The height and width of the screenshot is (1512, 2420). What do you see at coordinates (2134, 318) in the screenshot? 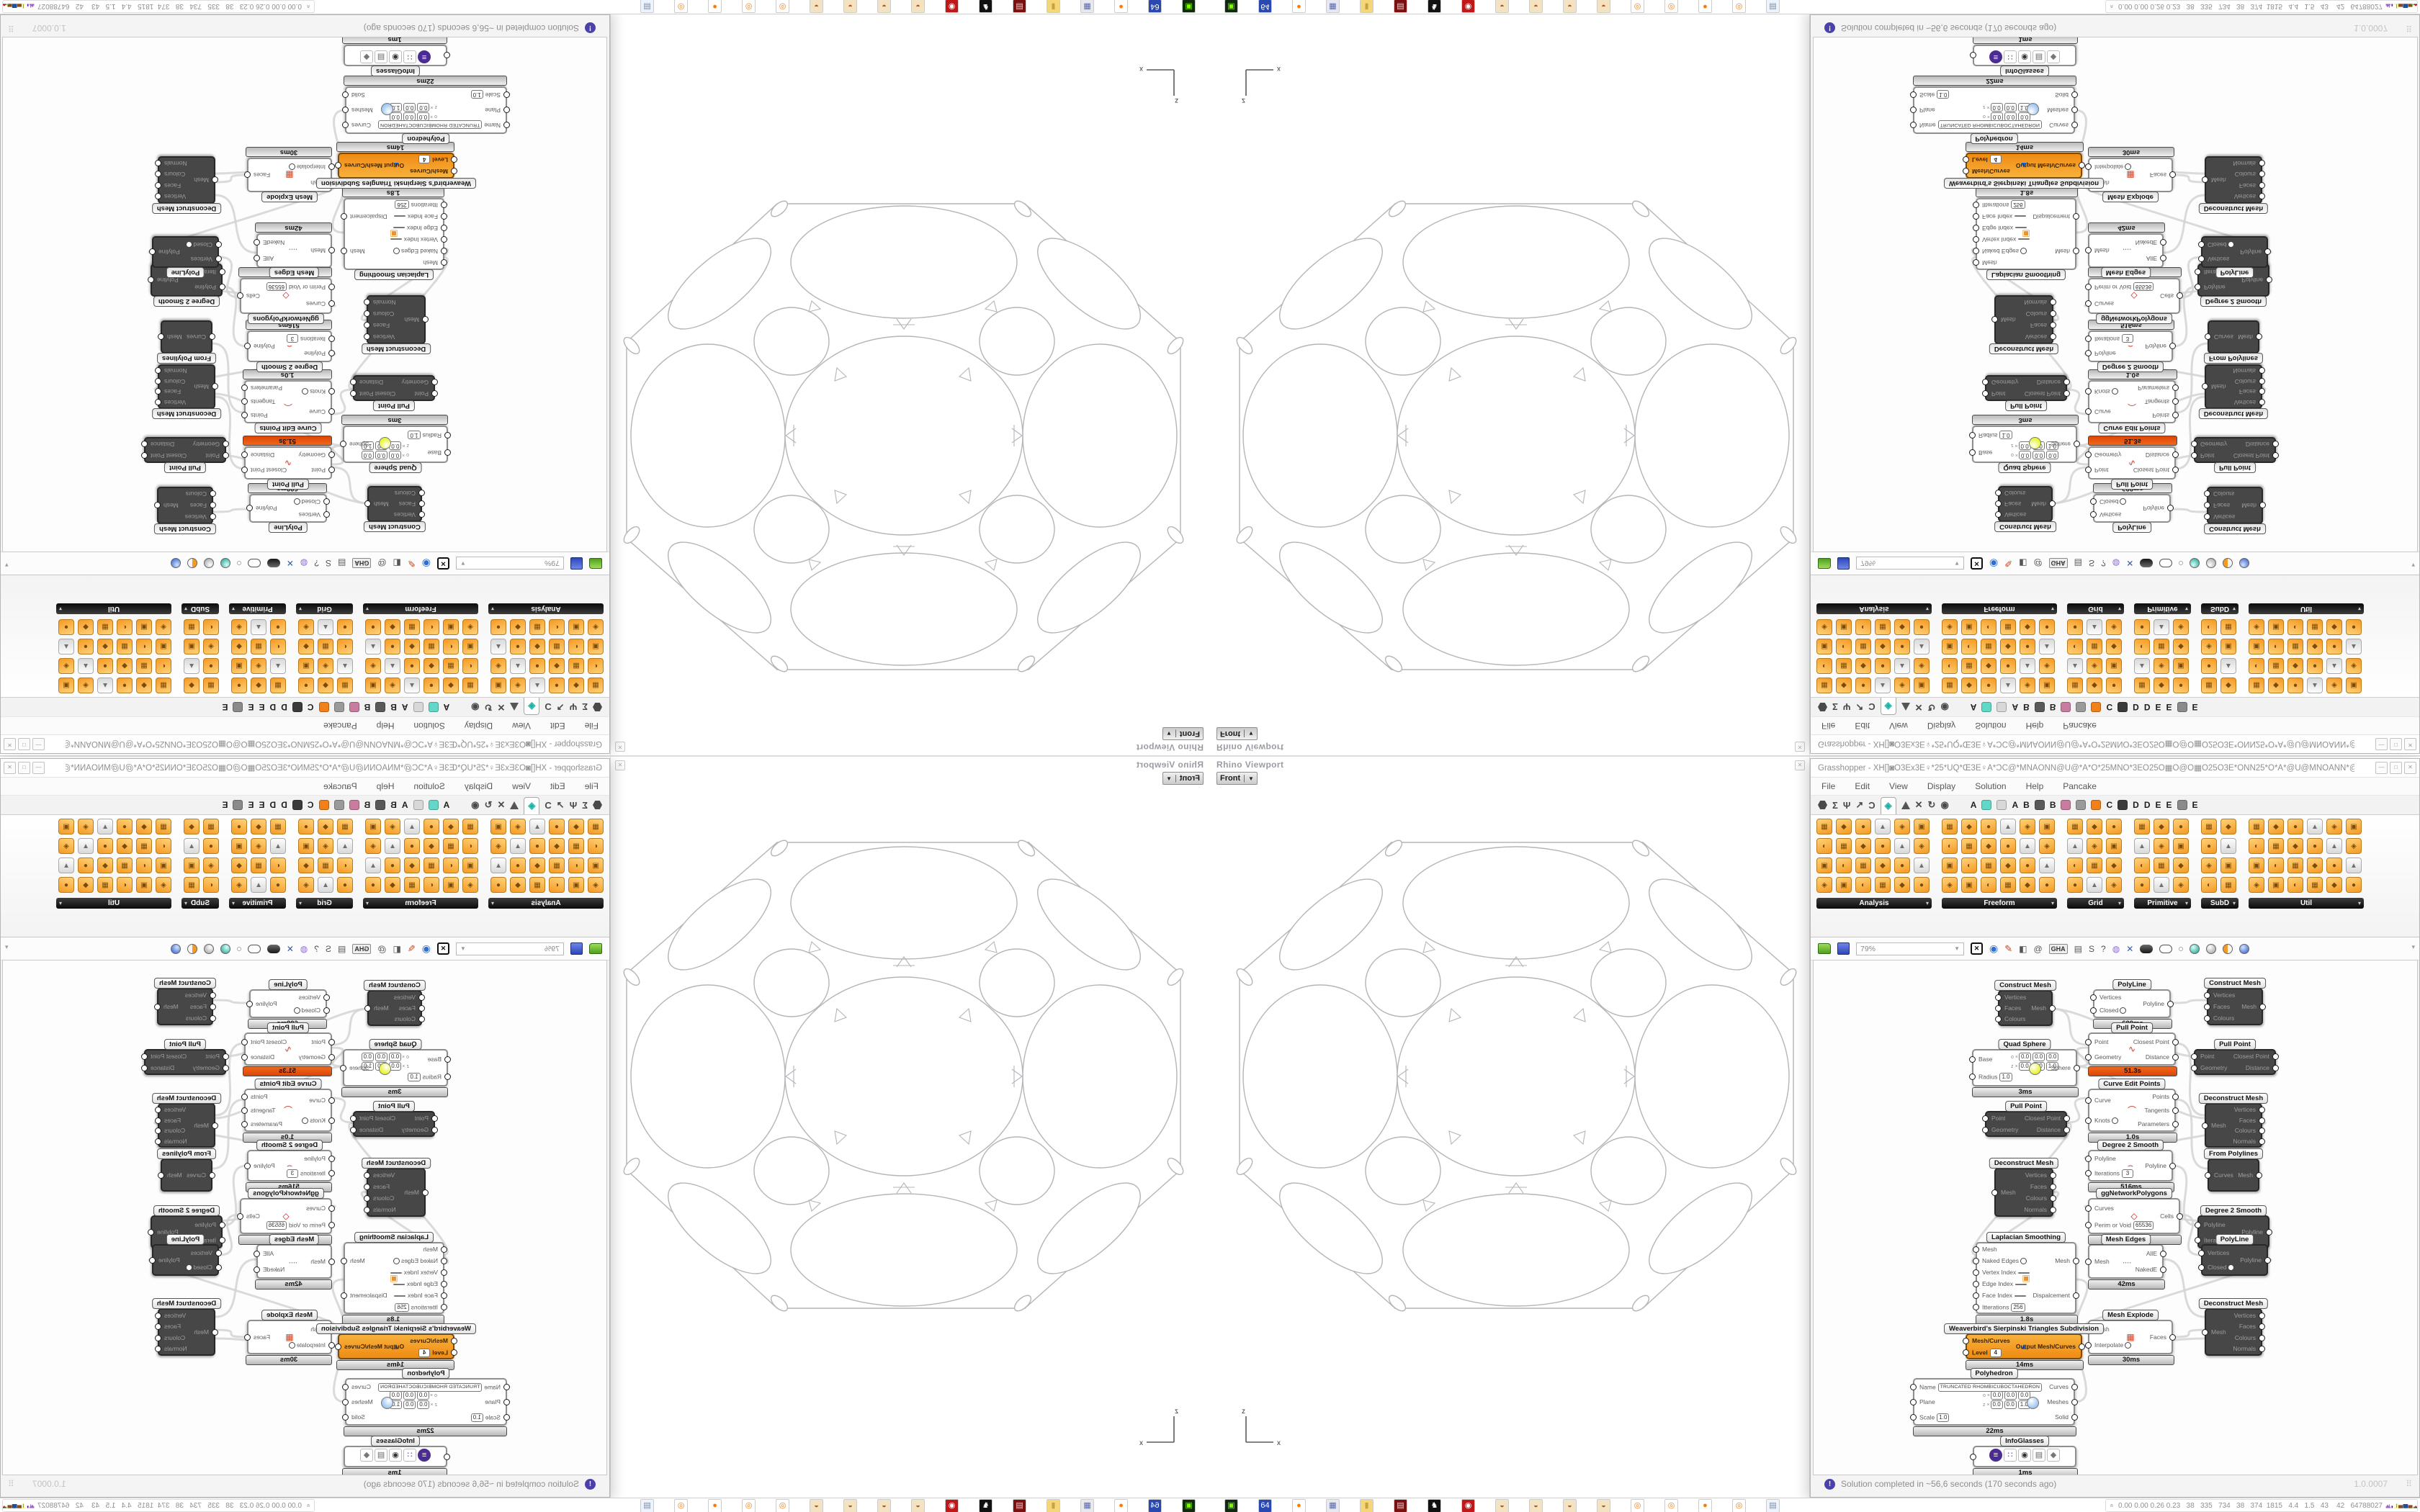
I see `component-label: ggNetworkPolygons` at bounding box center [2134, 318].